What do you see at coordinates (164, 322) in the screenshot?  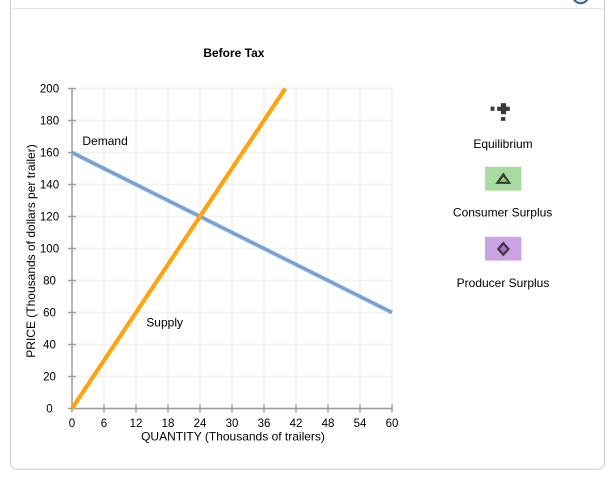 I see `svg-text: Supply` at bounding box center [164, 322].